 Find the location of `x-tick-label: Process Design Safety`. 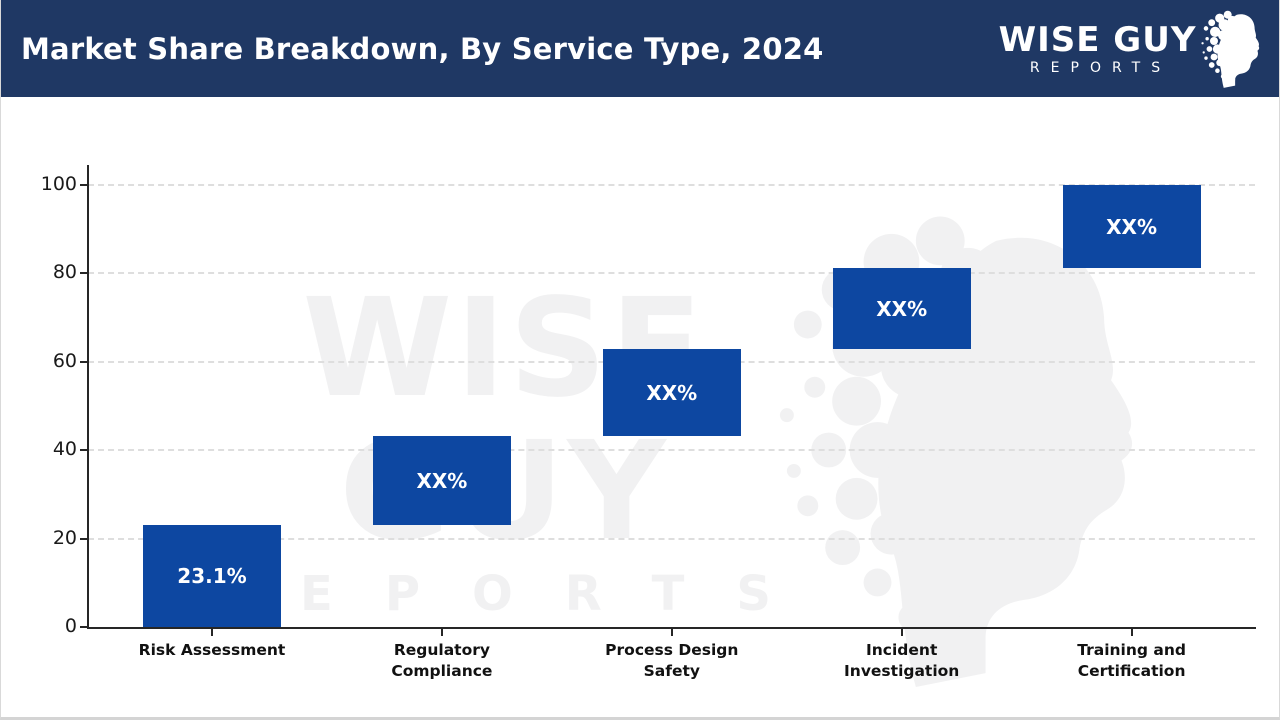

x-tick-label: Process Design Safety is located at coordinates (672, 661).